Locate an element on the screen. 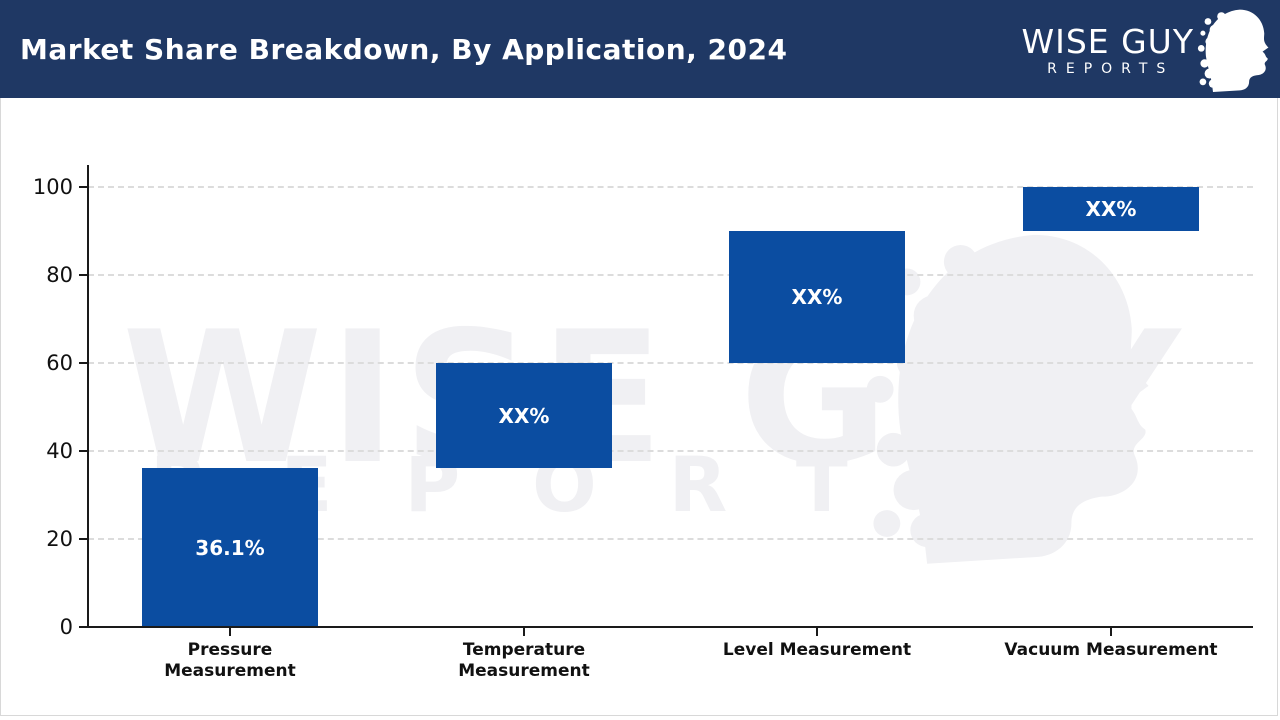  x-axis-line is located at coordinates (670, 627).